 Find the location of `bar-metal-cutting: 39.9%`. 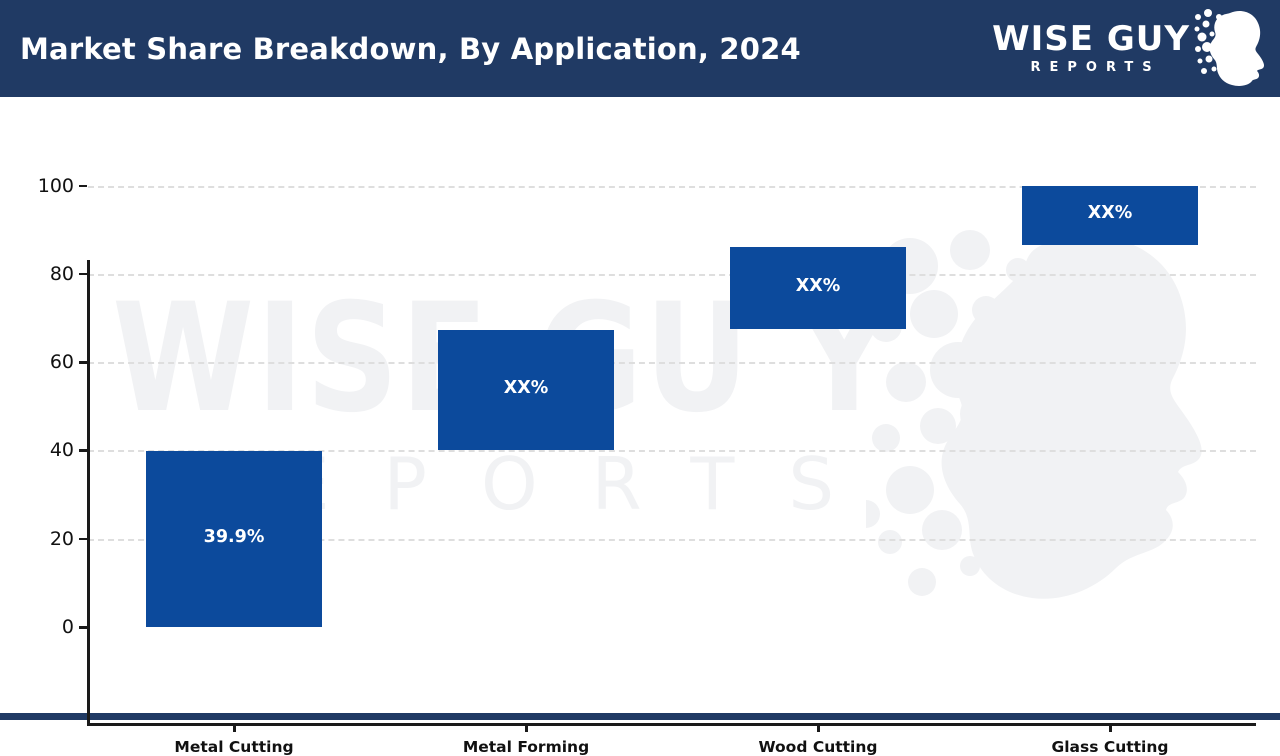

bar-metal-cutting: 39.9% is located at coordinates (234, 538).